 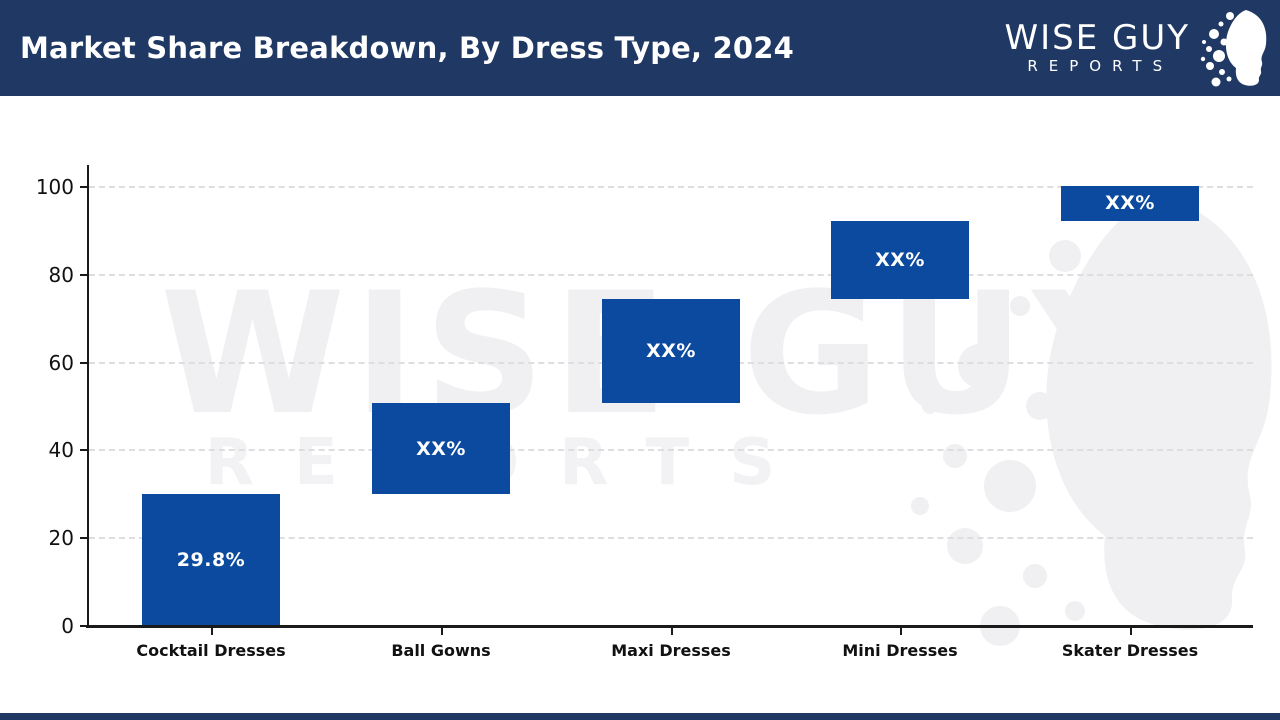 What do you see at coordinates (669, 626) in the screenshot?
I see `x-axis-line` at bounding box center [669, 626].